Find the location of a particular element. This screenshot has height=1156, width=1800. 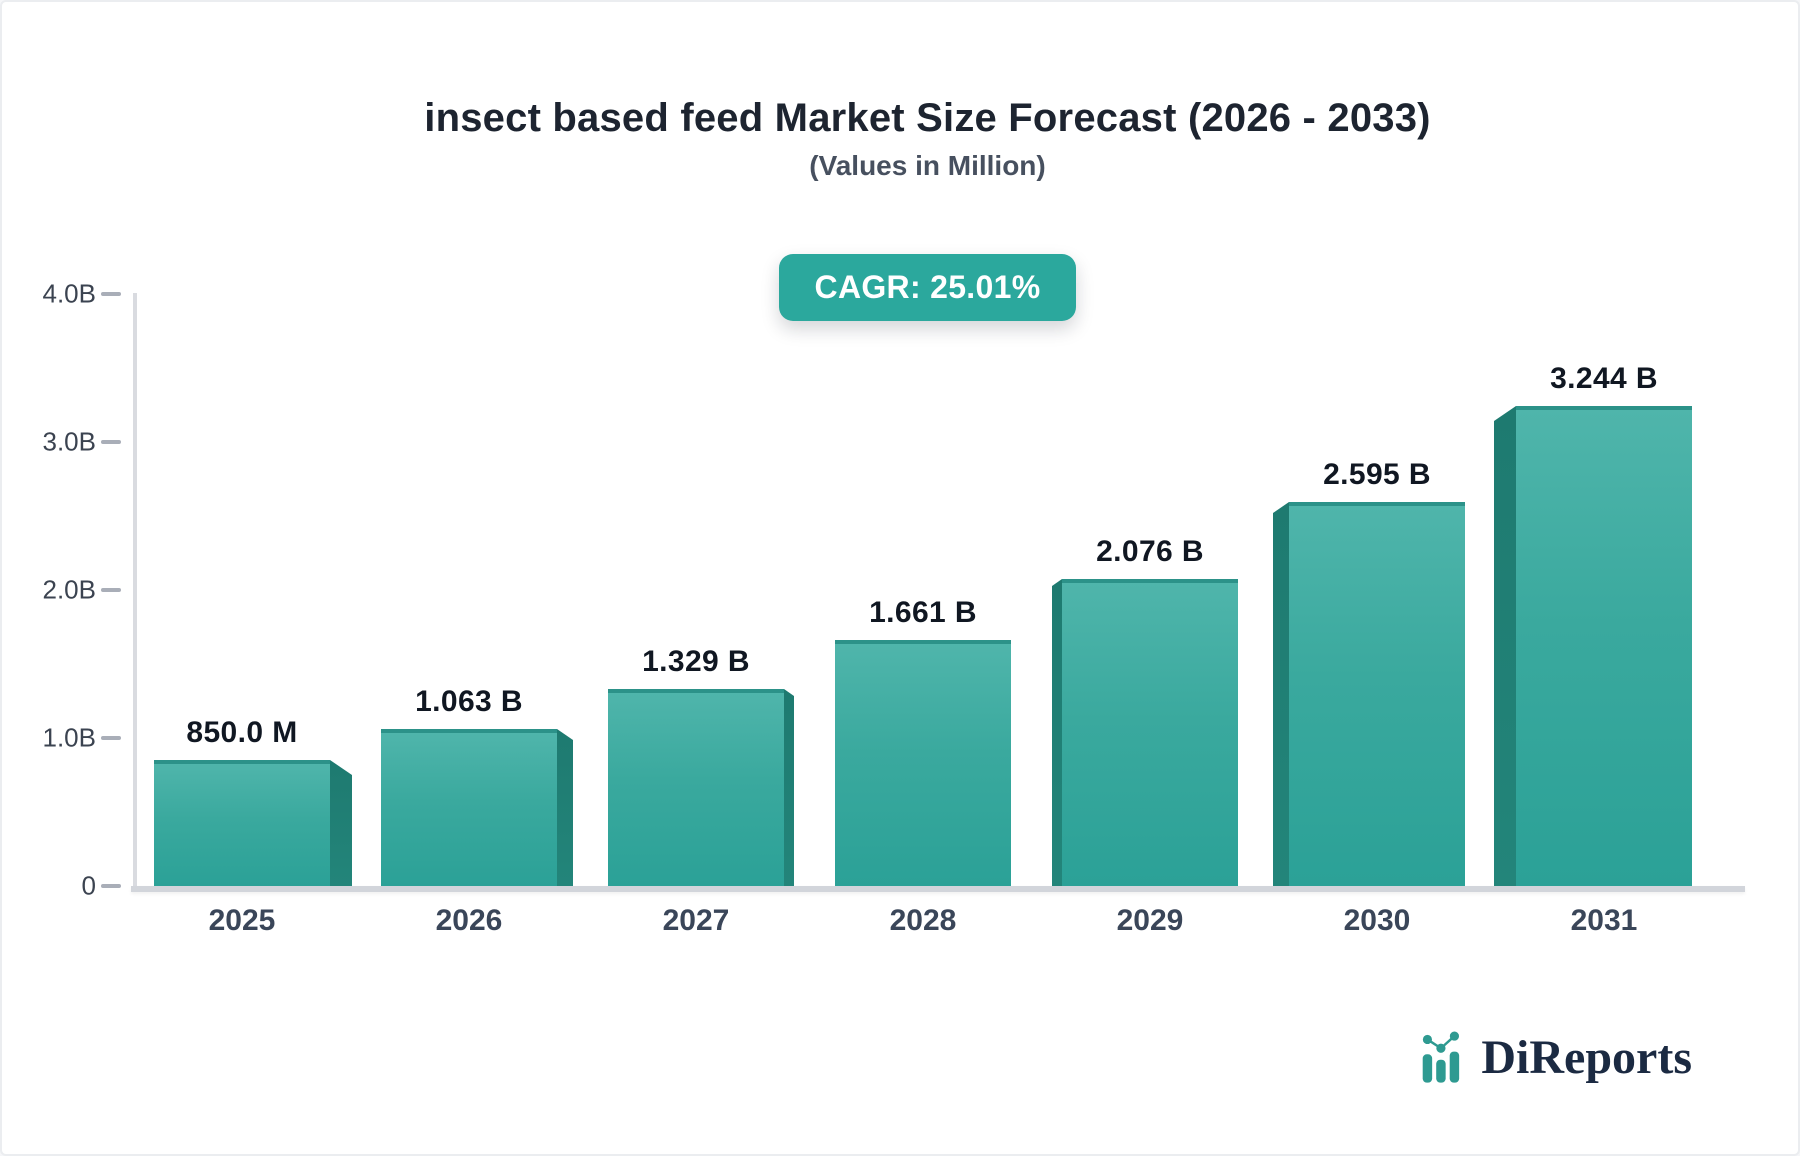

bar-value-label: 1.329 B is located at coordinates (696, 661).